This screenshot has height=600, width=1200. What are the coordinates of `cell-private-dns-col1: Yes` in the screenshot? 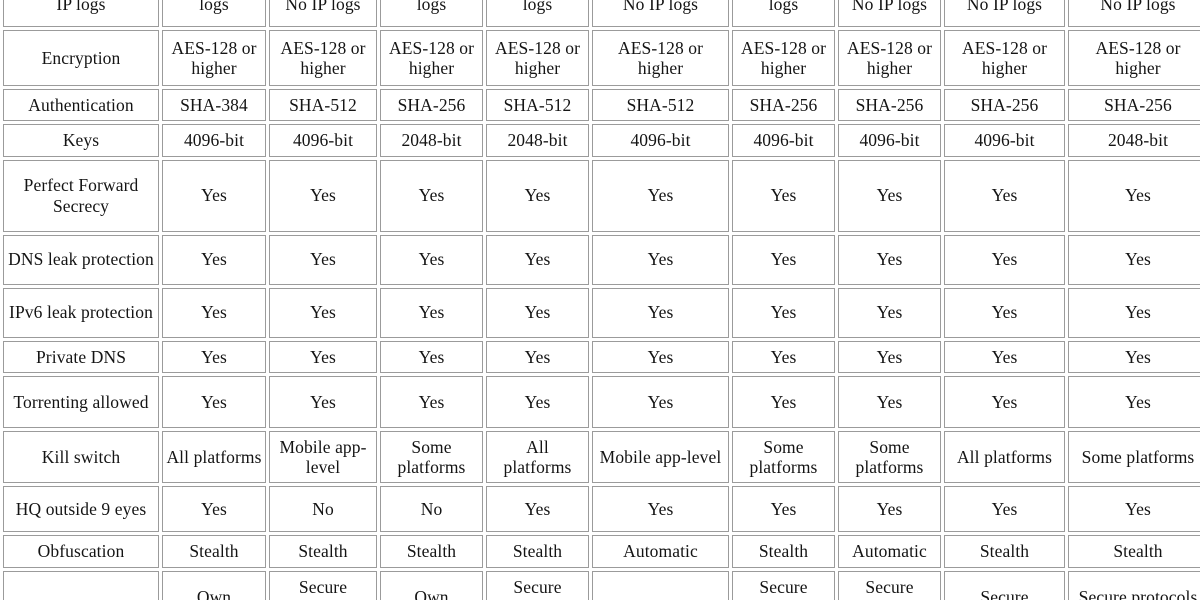 It's located at (214, 356).